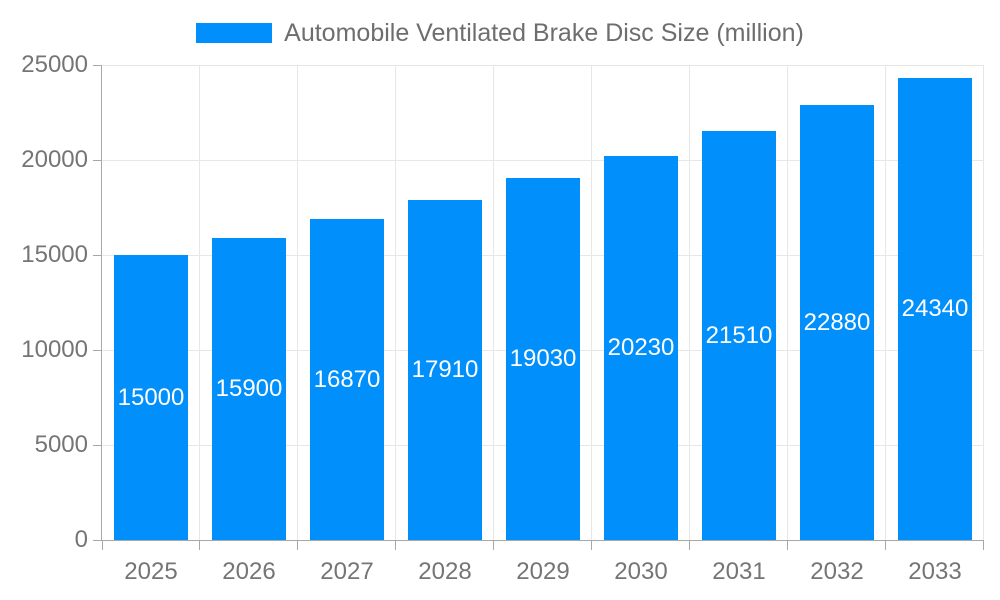 The image size is (1000, 600). What do you see at coordinates (543, 571) in the screenshot?
I see `x-tick-label: 2029` at bounding box center [543, 571].